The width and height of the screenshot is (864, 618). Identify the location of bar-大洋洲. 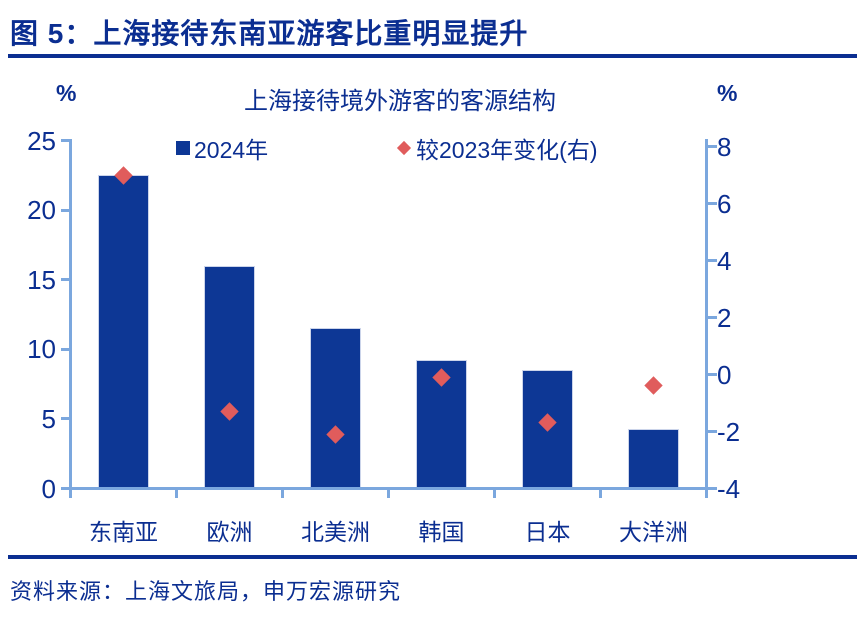
(653, 457).